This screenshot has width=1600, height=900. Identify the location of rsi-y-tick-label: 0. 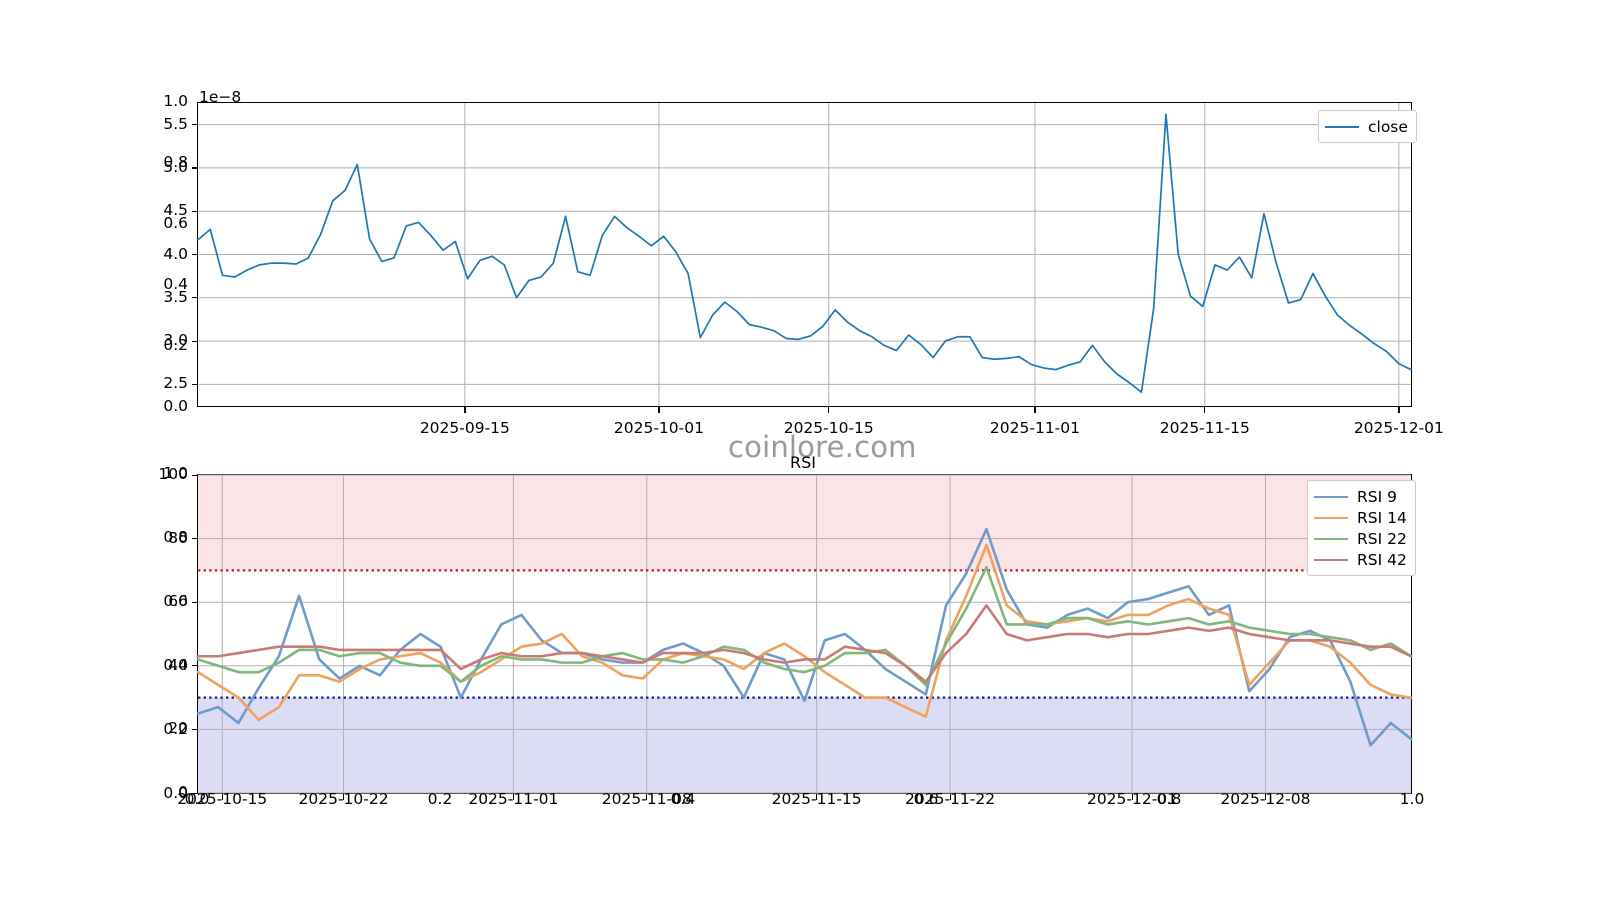
(183, 792).